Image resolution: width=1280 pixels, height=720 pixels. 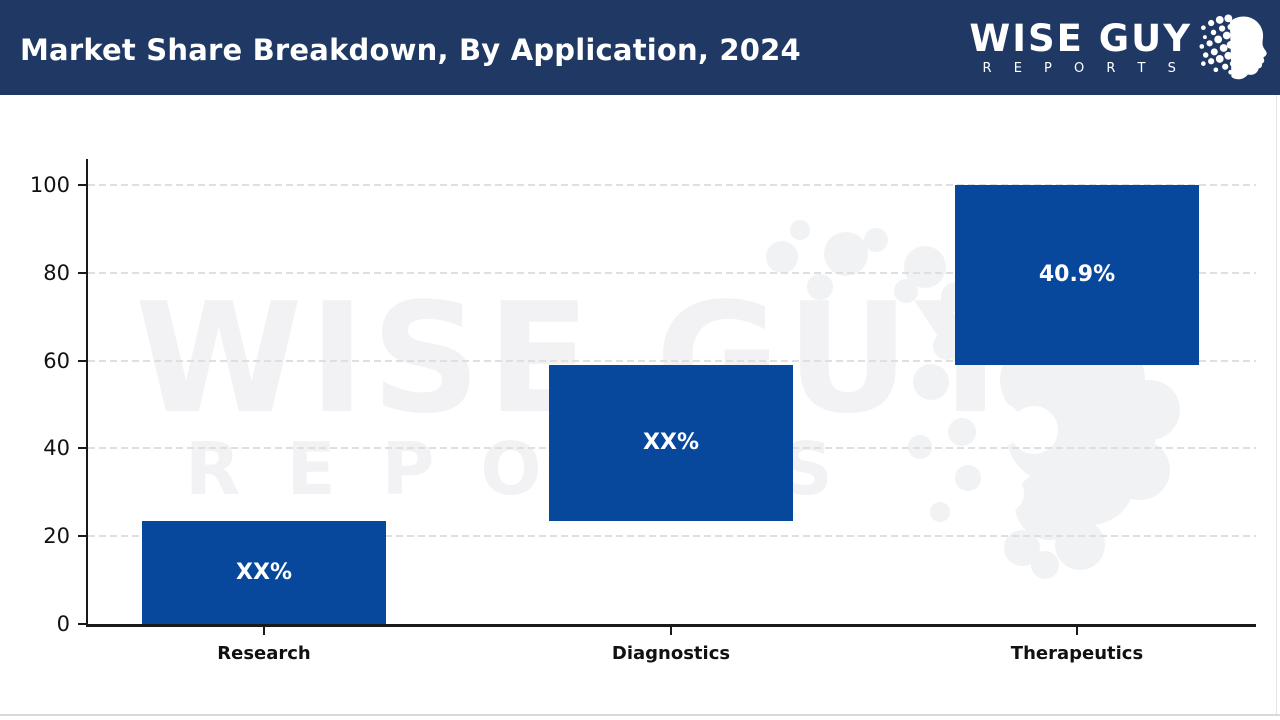 What do you see at coordinates (56, 272) in the screenshot?
I see `y-tick-label-80: 80` at bounding box center [56, 272].